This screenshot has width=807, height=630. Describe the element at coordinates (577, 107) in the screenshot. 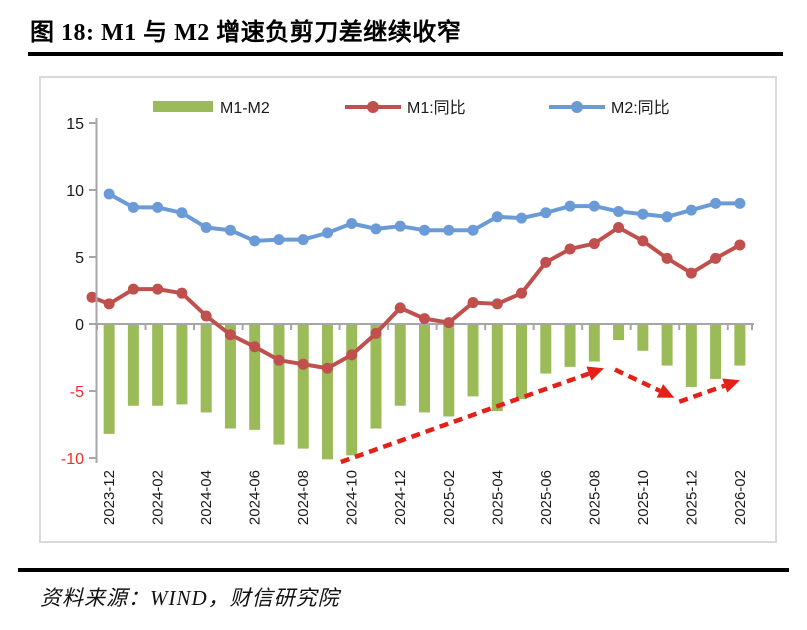

I see `legend-marker-m2` at that location.